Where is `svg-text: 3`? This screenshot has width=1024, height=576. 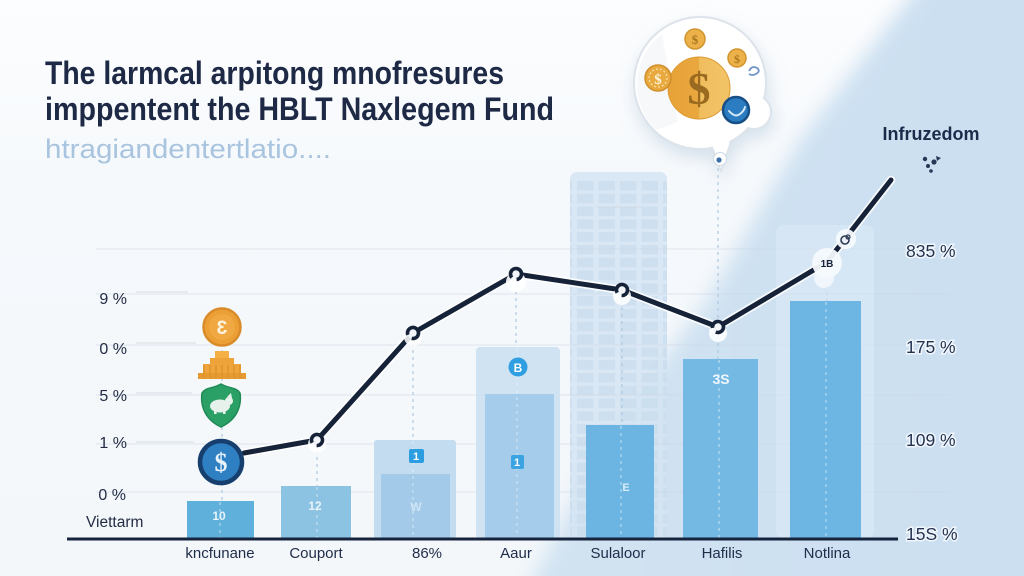 svg-text: 3 is located at coordinates (222, 328).